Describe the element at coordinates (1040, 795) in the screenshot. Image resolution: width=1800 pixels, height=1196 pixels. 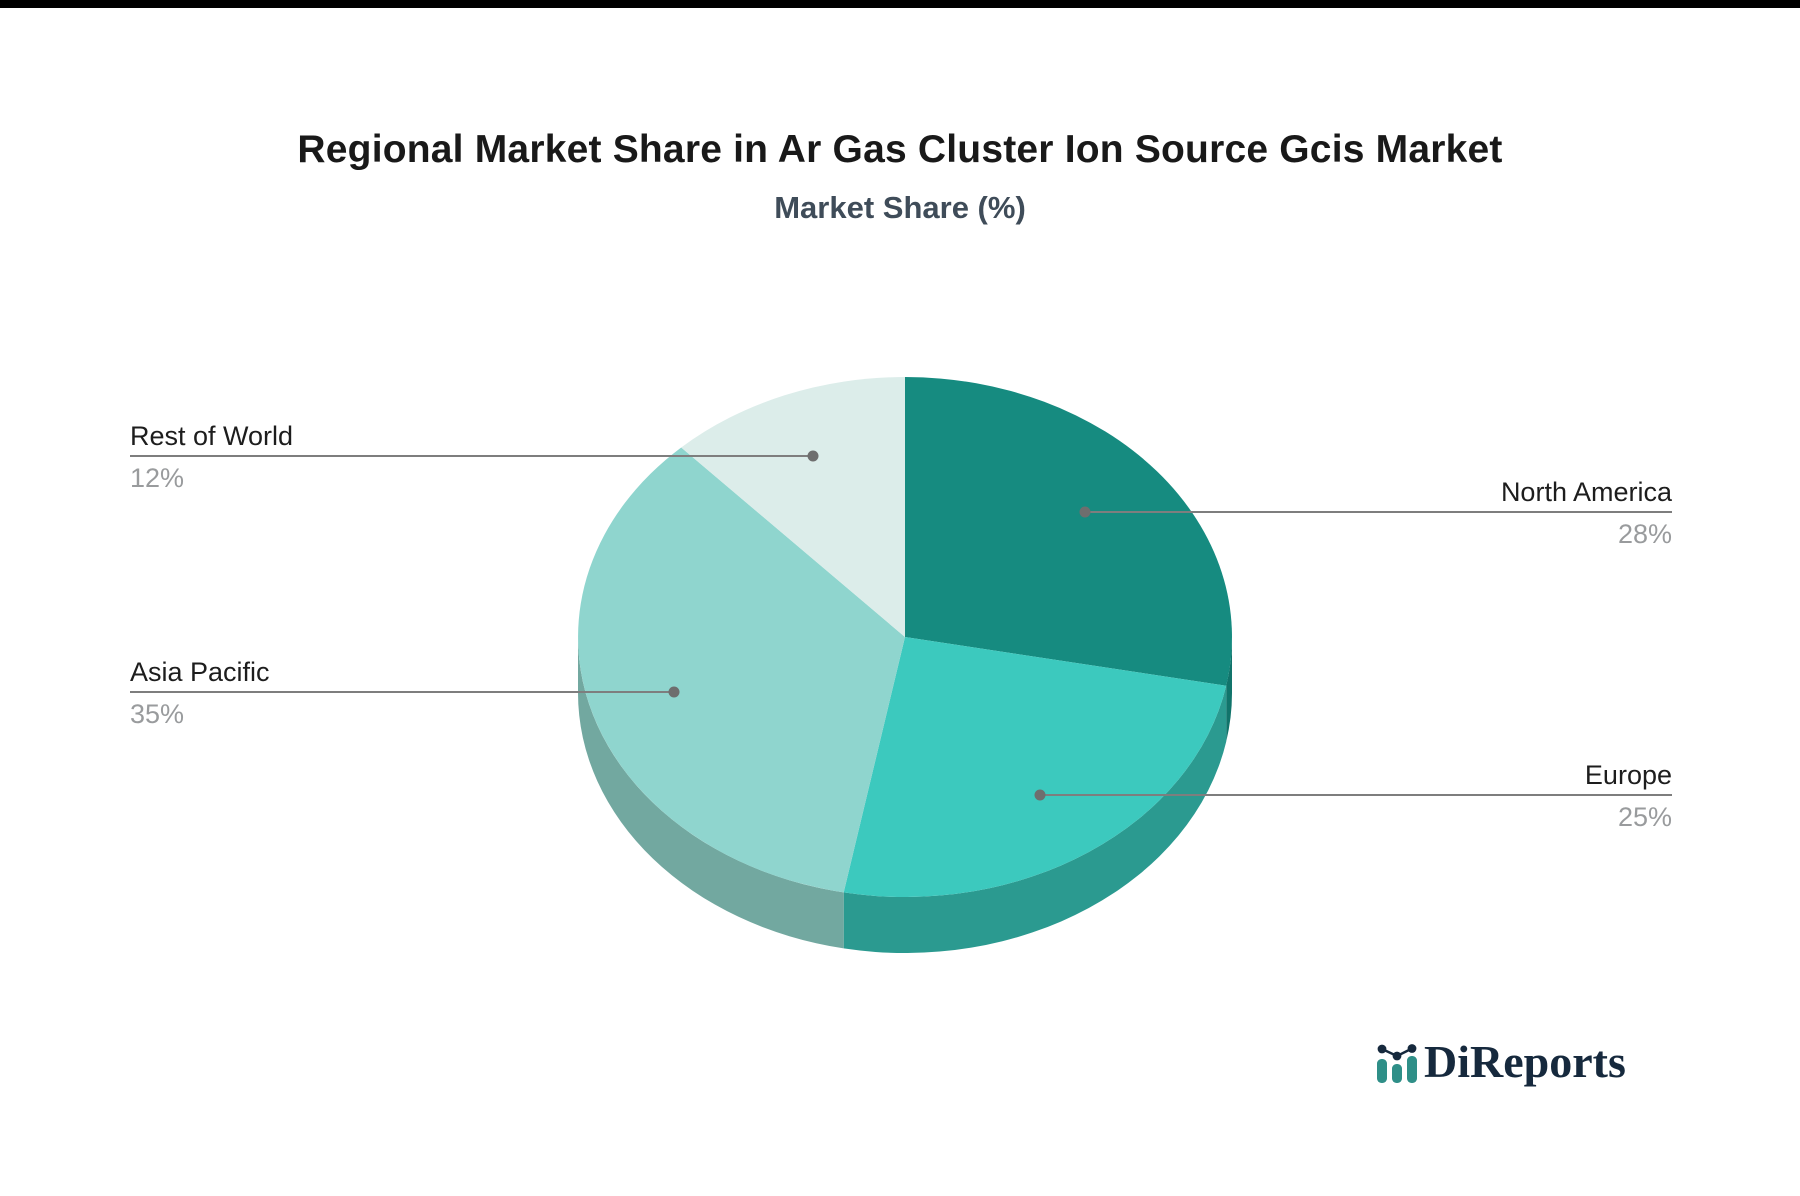
I see `leader-dot-europe` at that location.